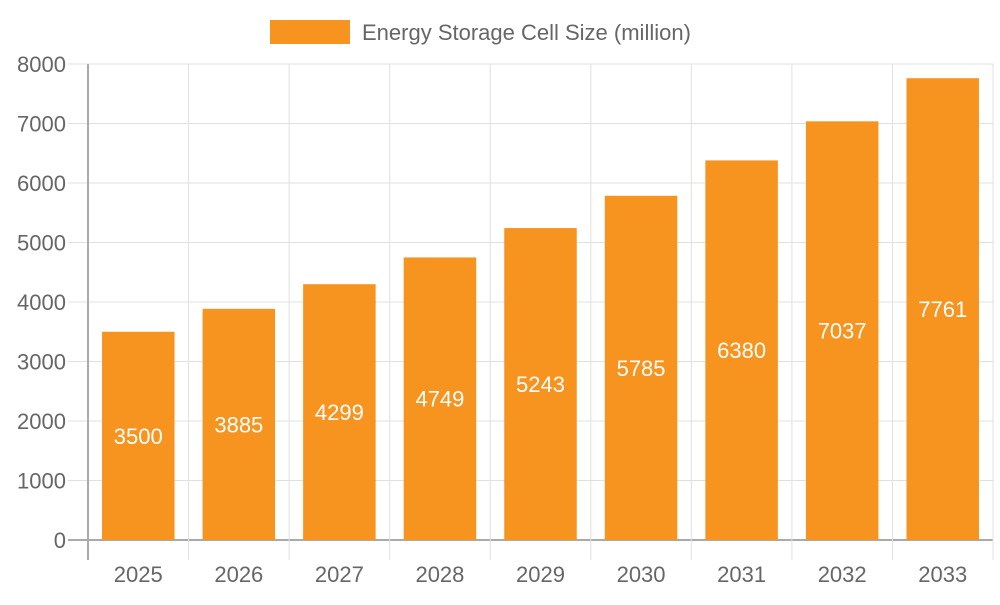 This screenshot has height=605, width=1000. I want to click on data-label-2028: 4749, so click(439, 399).